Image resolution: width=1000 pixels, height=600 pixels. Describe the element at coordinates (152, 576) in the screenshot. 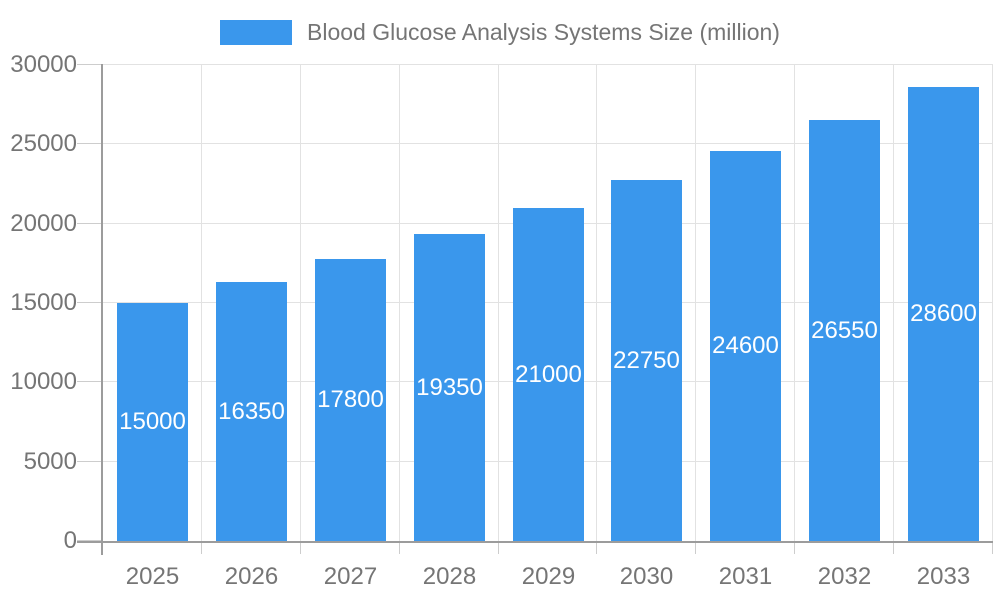

I see `x-axis-label: 2025` at that location.